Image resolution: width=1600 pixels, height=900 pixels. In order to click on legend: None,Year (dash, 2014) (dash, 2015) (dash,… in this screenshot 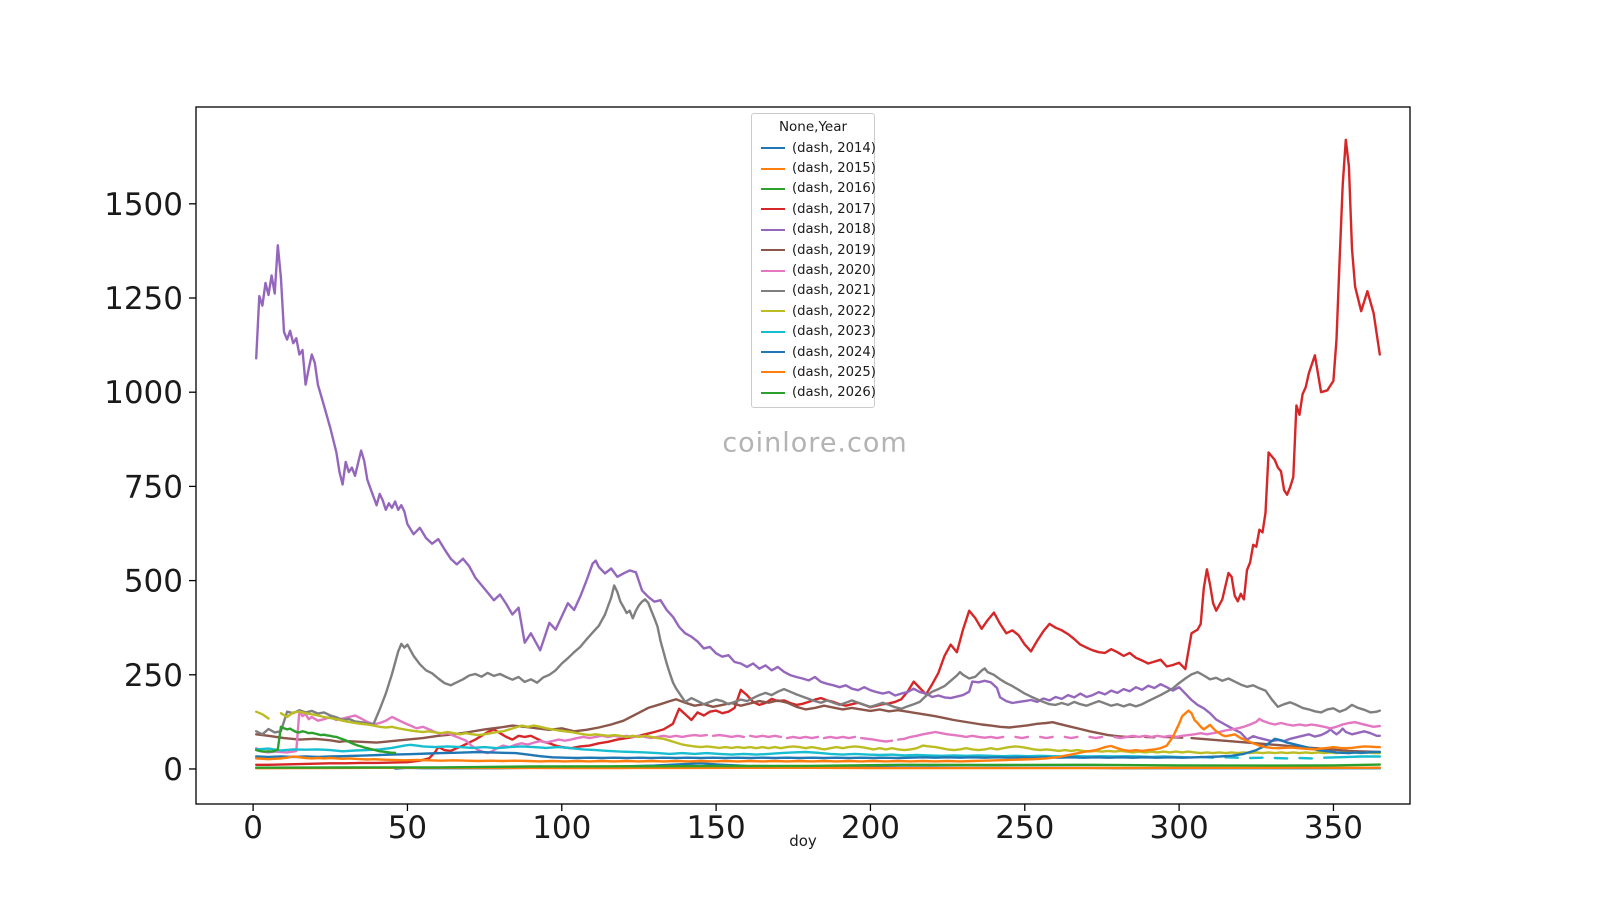, I will do `click(813, 261)`.